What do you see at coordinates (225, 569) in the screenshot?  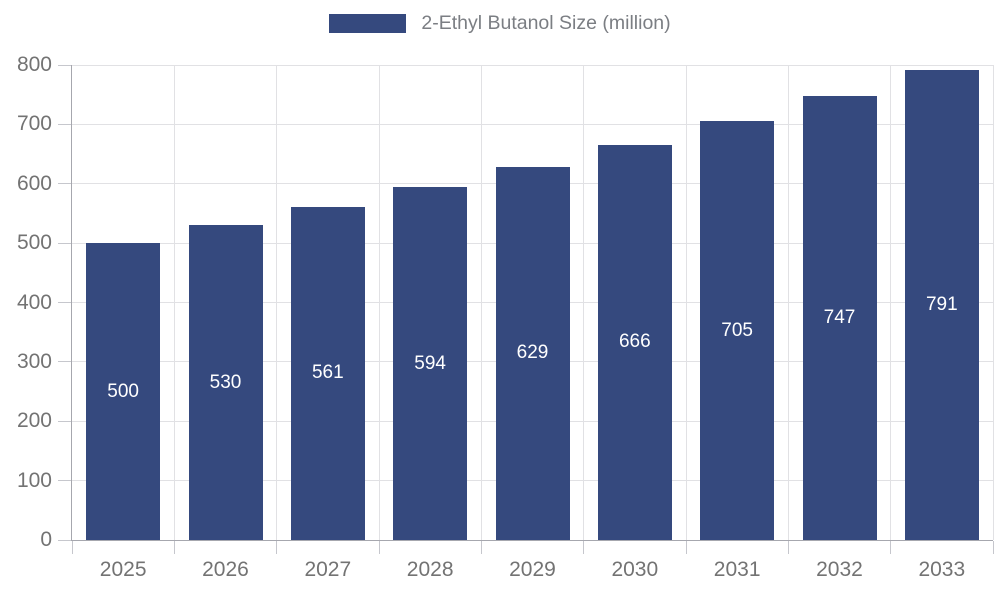 I see `x-axis-label: 2026` at bounding box center [225, 569].